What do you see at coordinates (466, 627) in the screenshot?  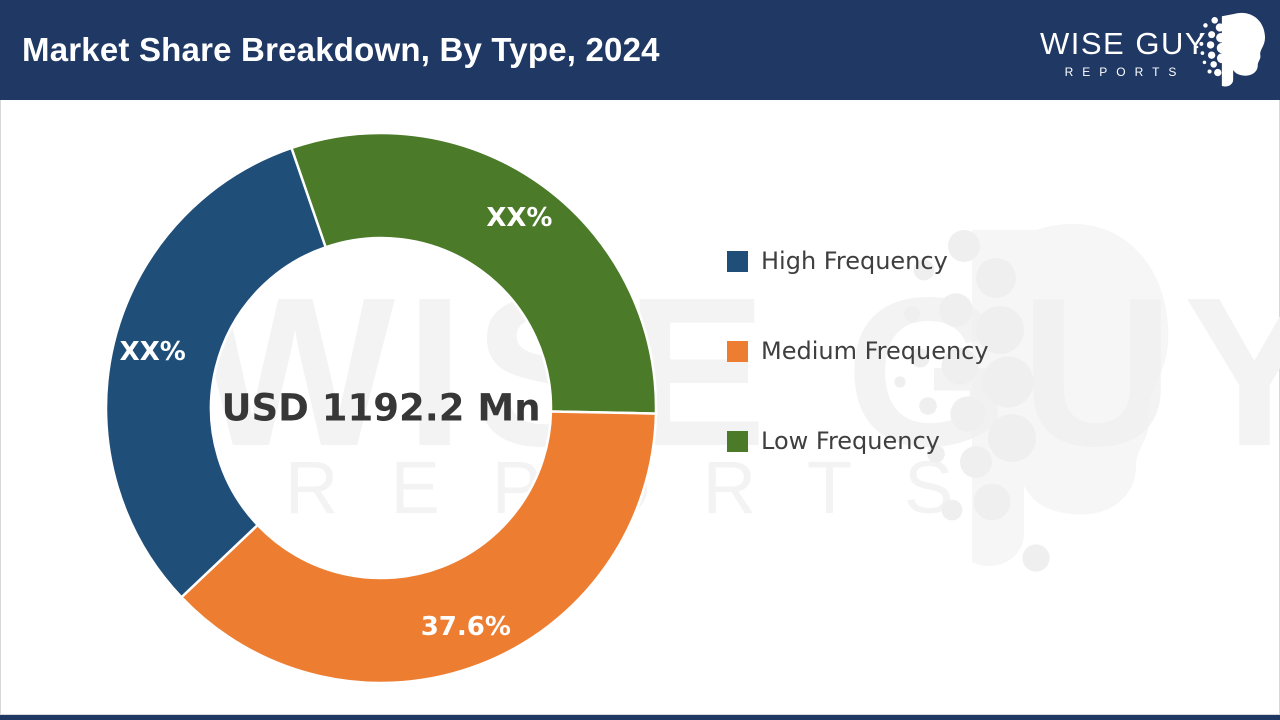 I see `segment-label: 37.6%` at bounding box center [466, 627].